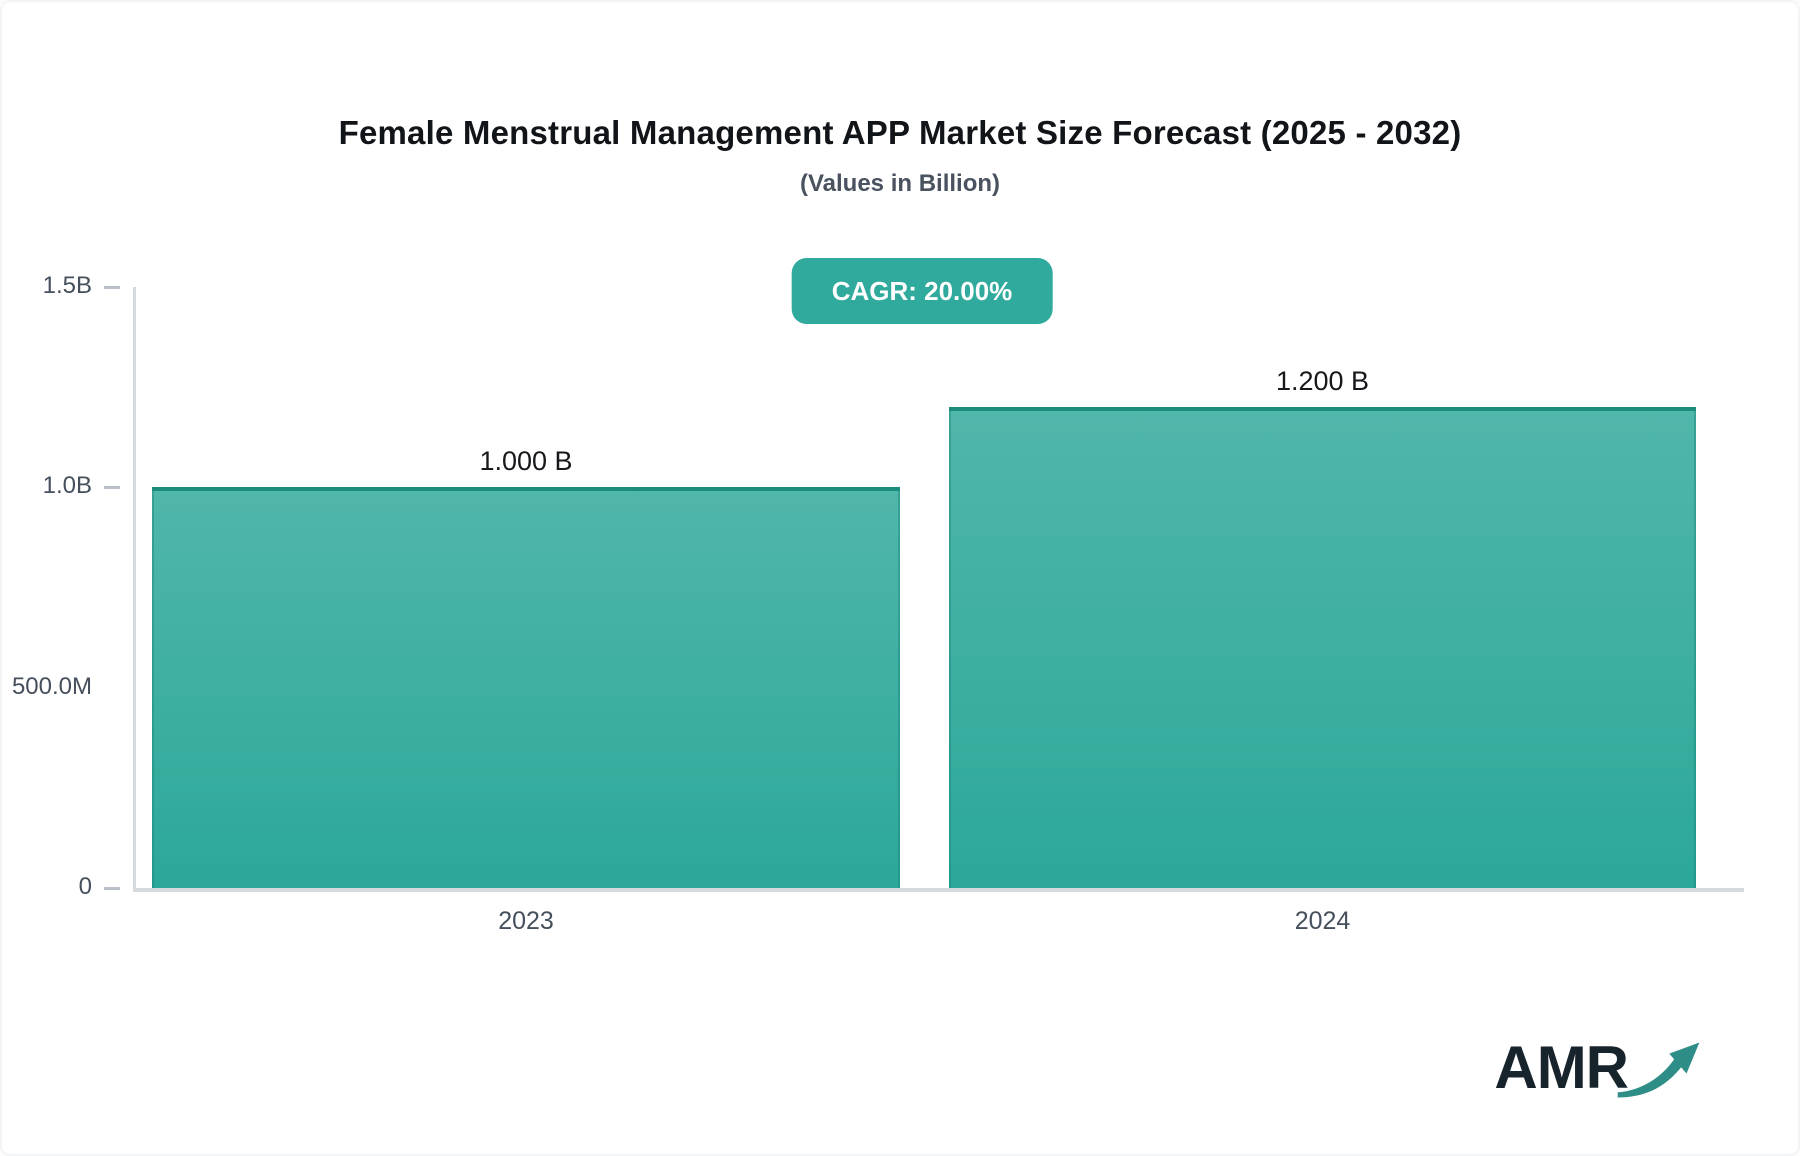 This screenshot has width=1800, height=1156. I want to click on x-axis-line, so click(938, 890).